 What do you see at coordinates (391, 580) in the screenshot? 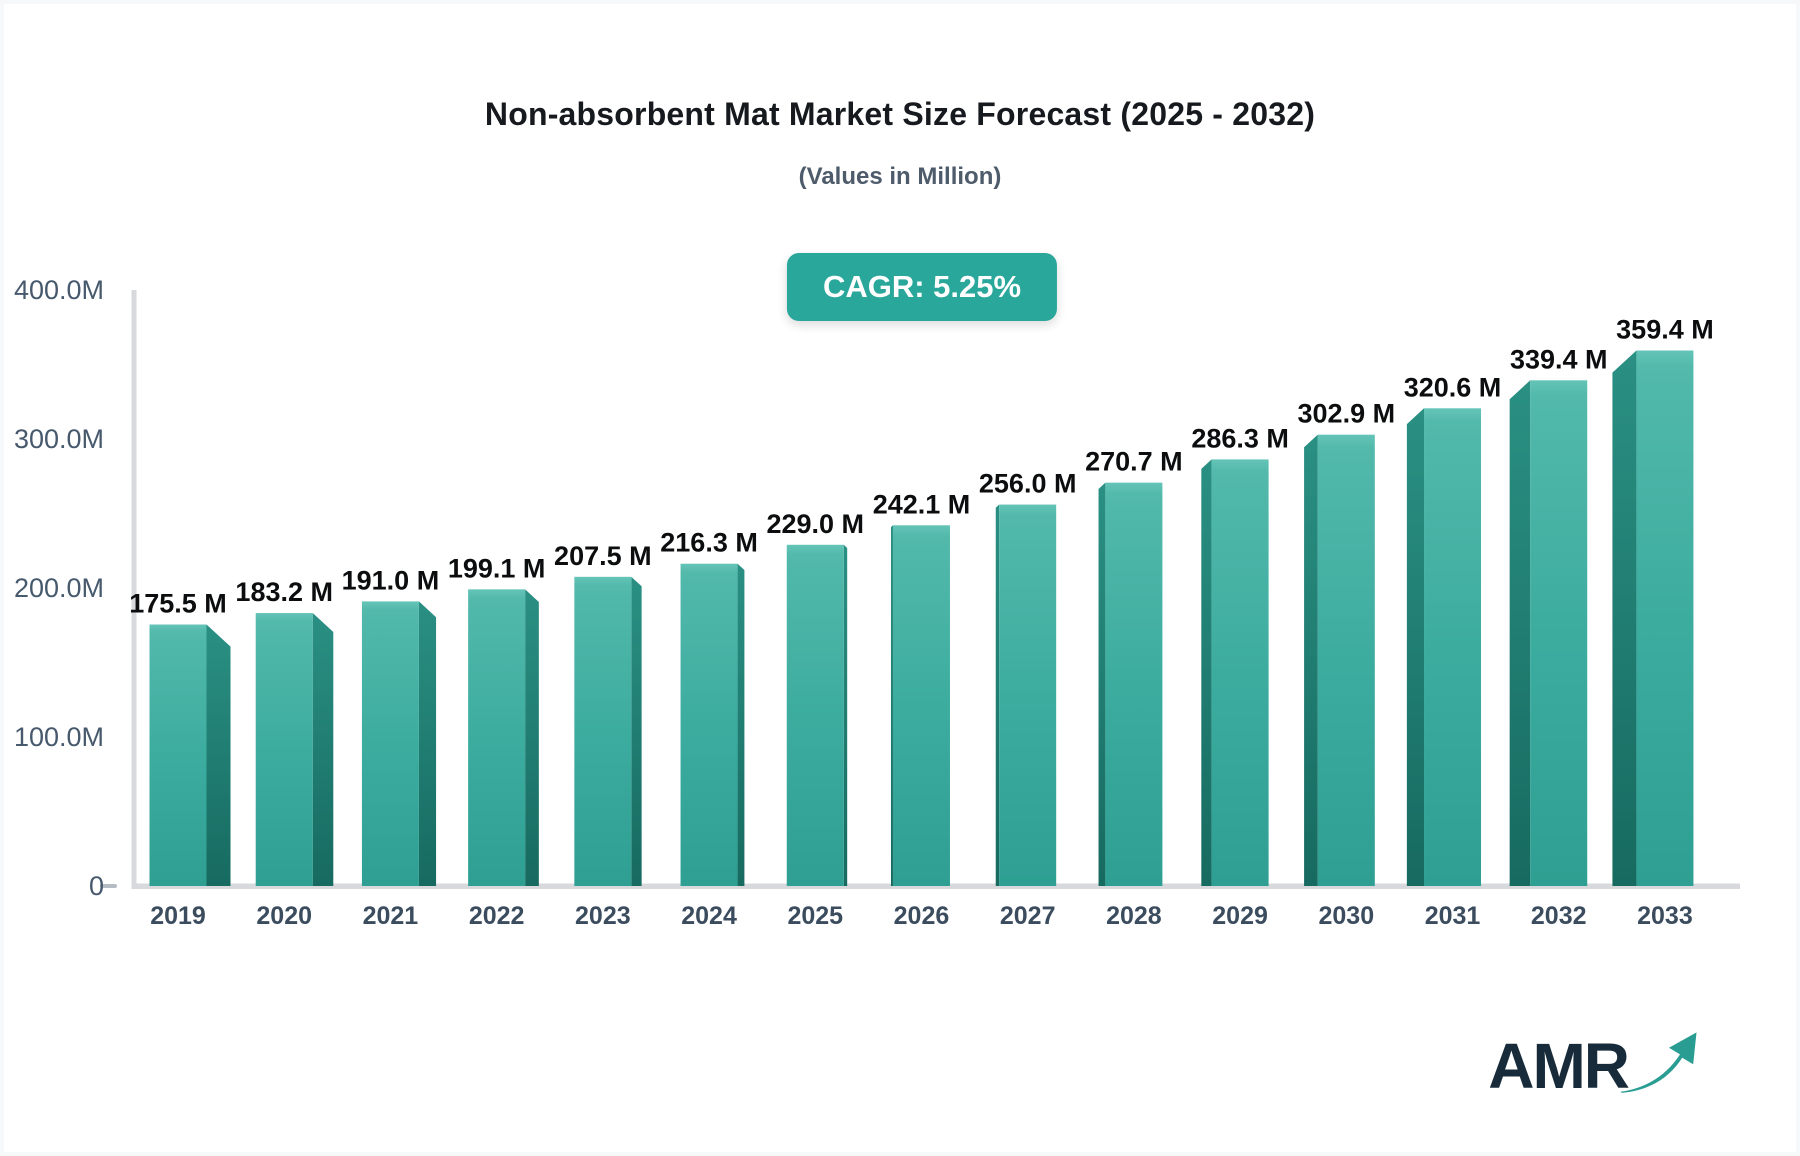
I see `bar-value-label: 191.0 M` at bounding box center [391, 580].